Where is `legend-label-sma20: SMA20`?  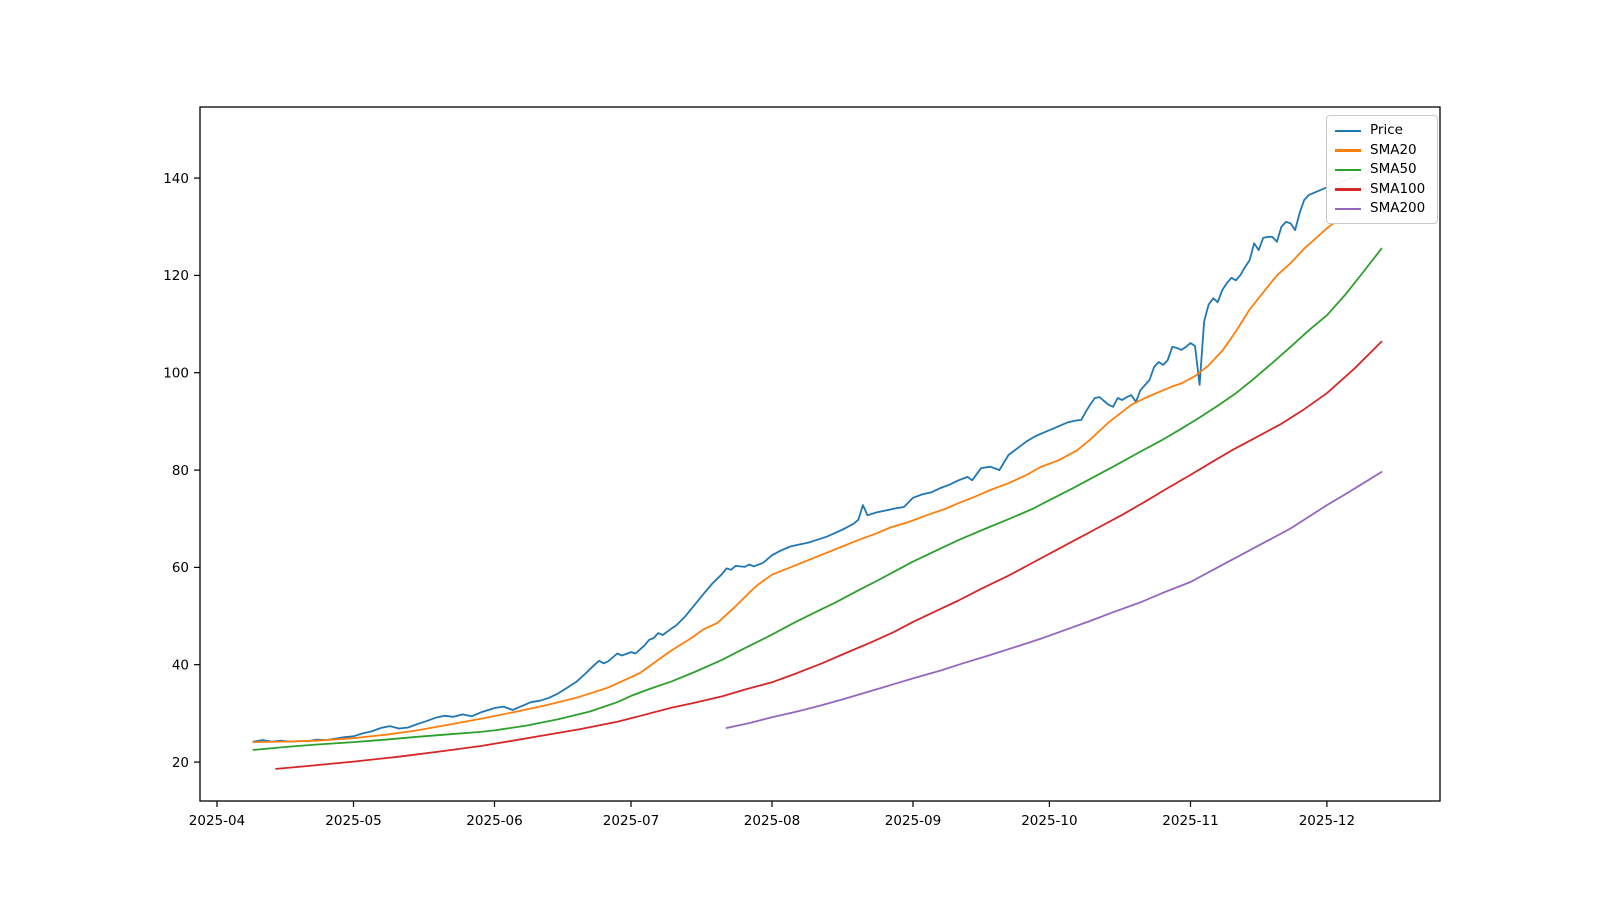 legend-label-sma20: SMA20 is located at coordinates (1393, 149).